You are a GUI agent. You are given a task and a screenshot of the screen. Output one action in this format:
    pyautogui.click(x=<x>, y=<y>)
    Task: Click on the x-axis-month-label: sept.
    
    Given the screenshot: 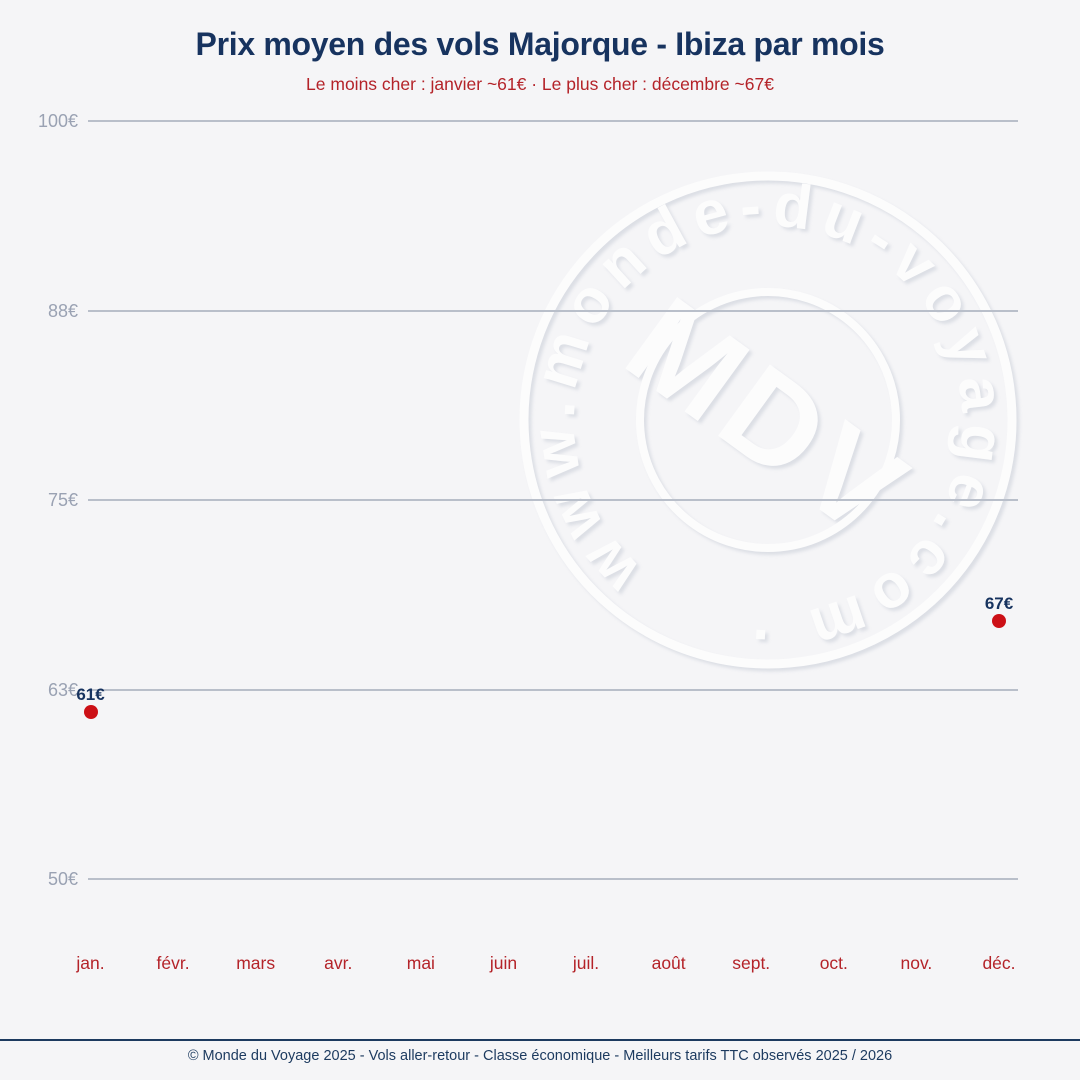 What is the action you would take?
    pyautogui.click(x=751, y=963)
    